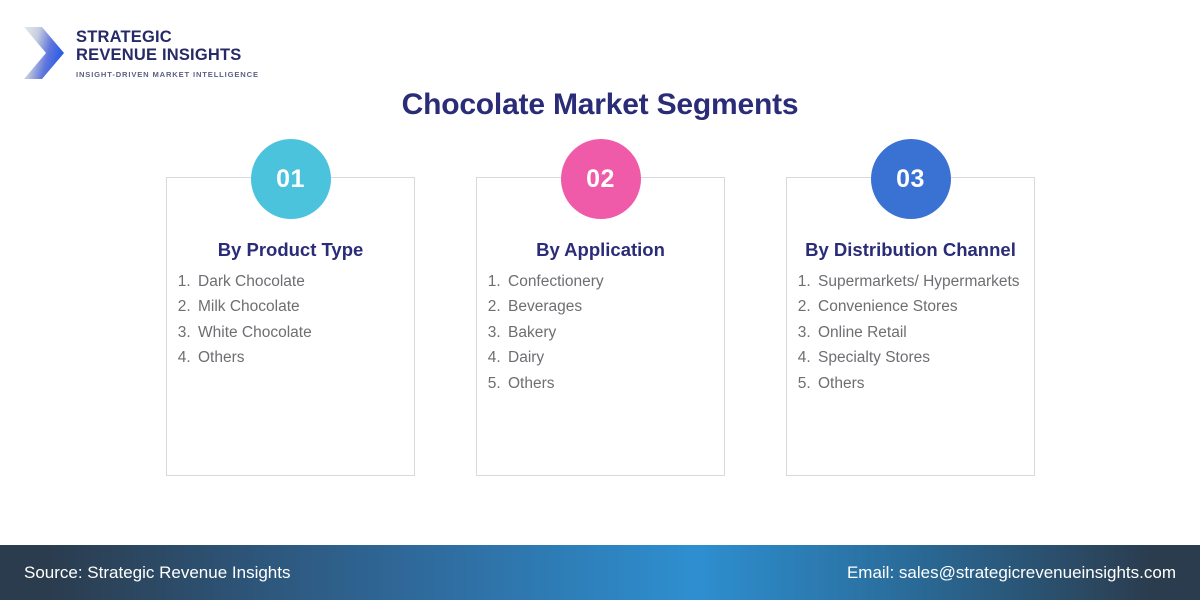 This screenshot has height=600, width=1200. I want to click on brand-name-line2: REVENUE INSIGHTS, so click(159, 54).